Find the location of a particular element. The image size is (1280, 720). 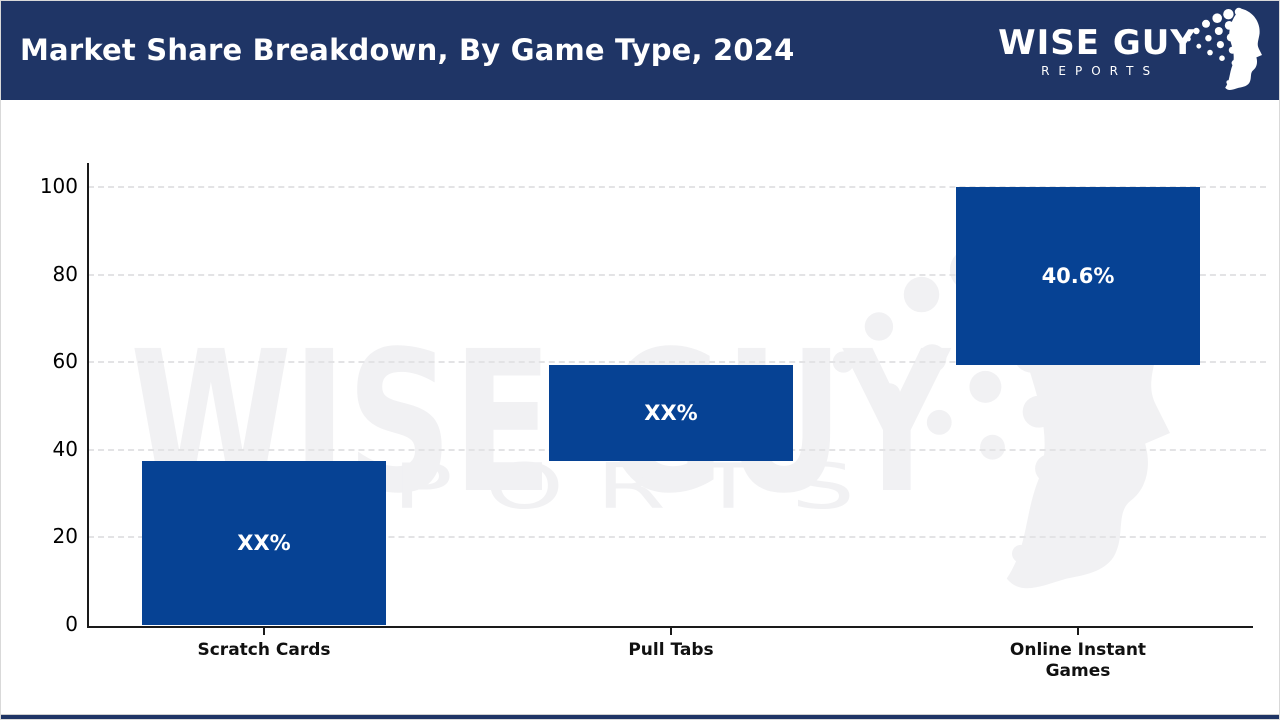

bar-scratch-cards: XX% is located at coordinates (264, 542).